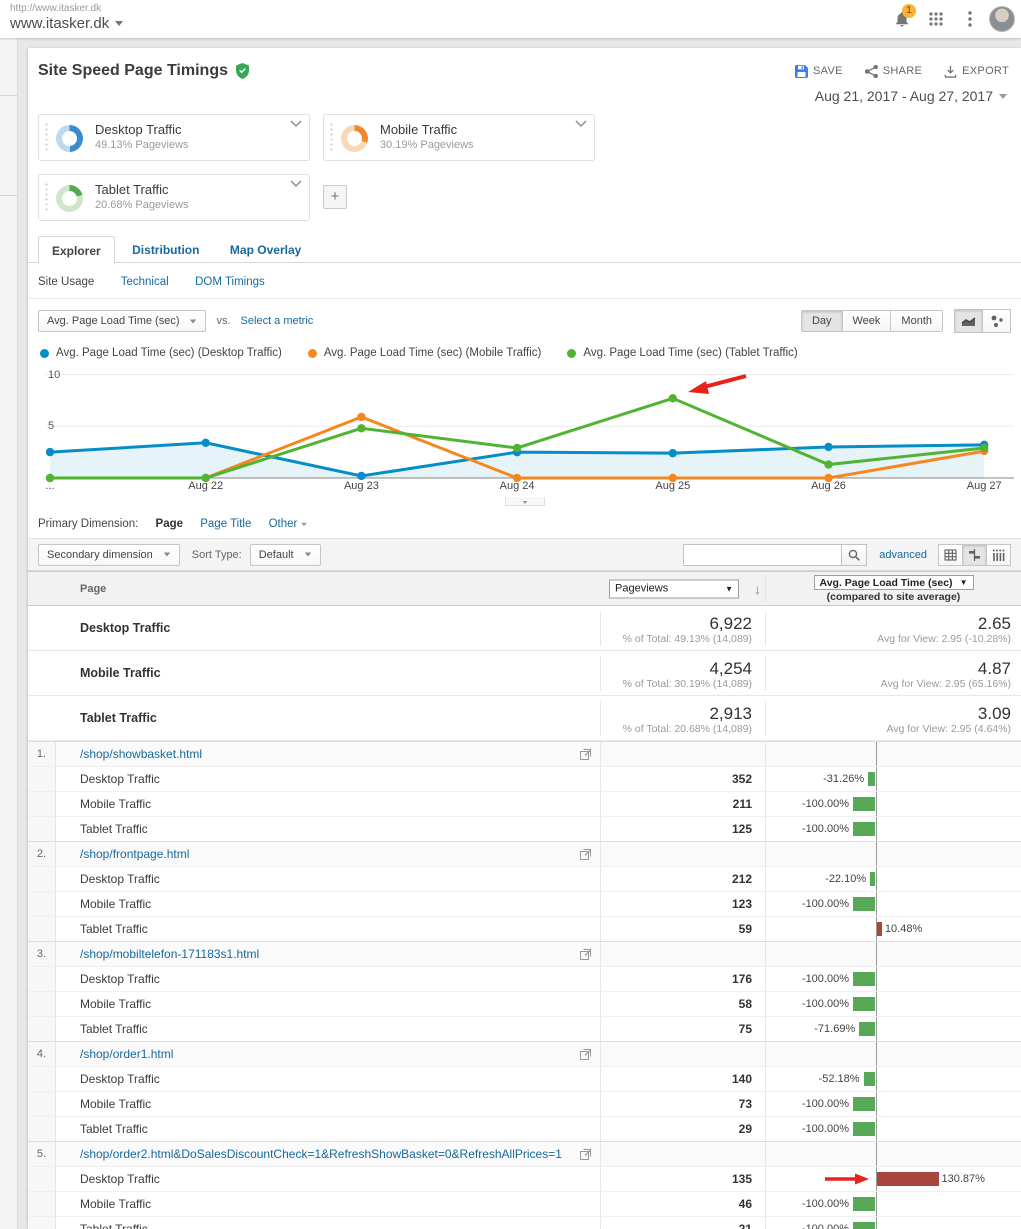 This screenshot has width=1021, height=1229. I want to click on page-url-link: /shop/order1.html, so click(127, 1054).